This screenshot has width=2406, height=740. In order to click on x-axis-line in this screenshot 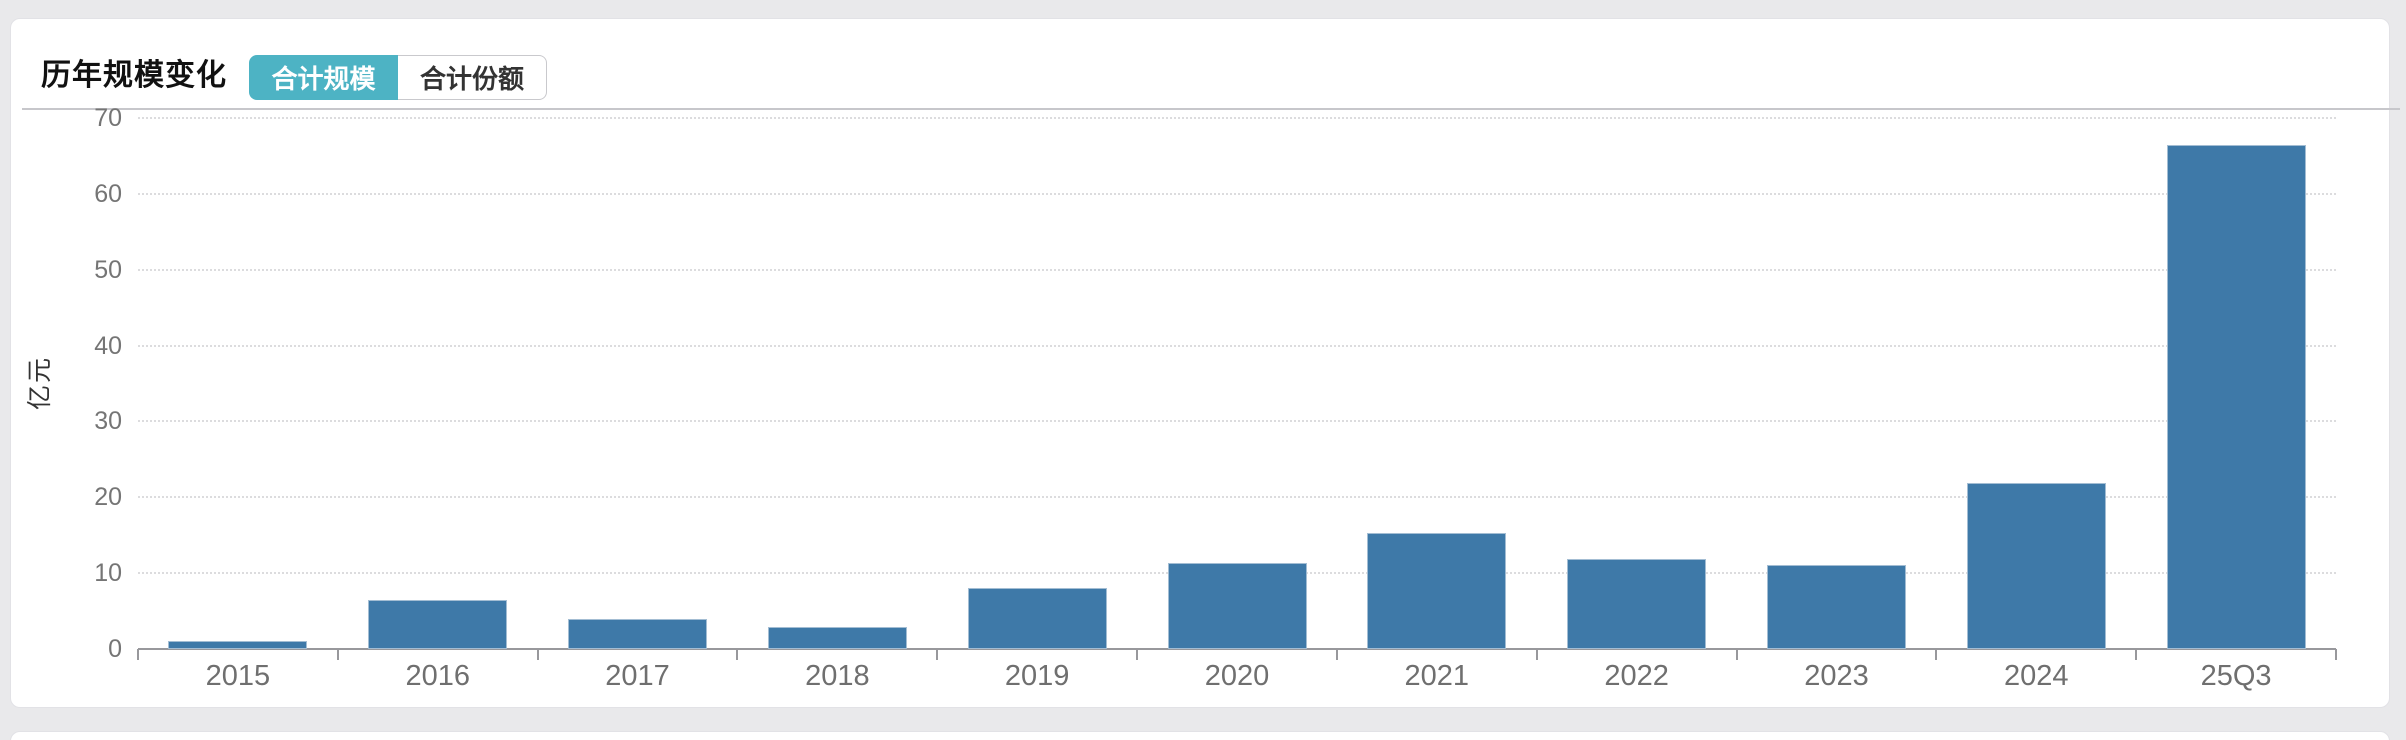, I will do `click(1237, 649)`.